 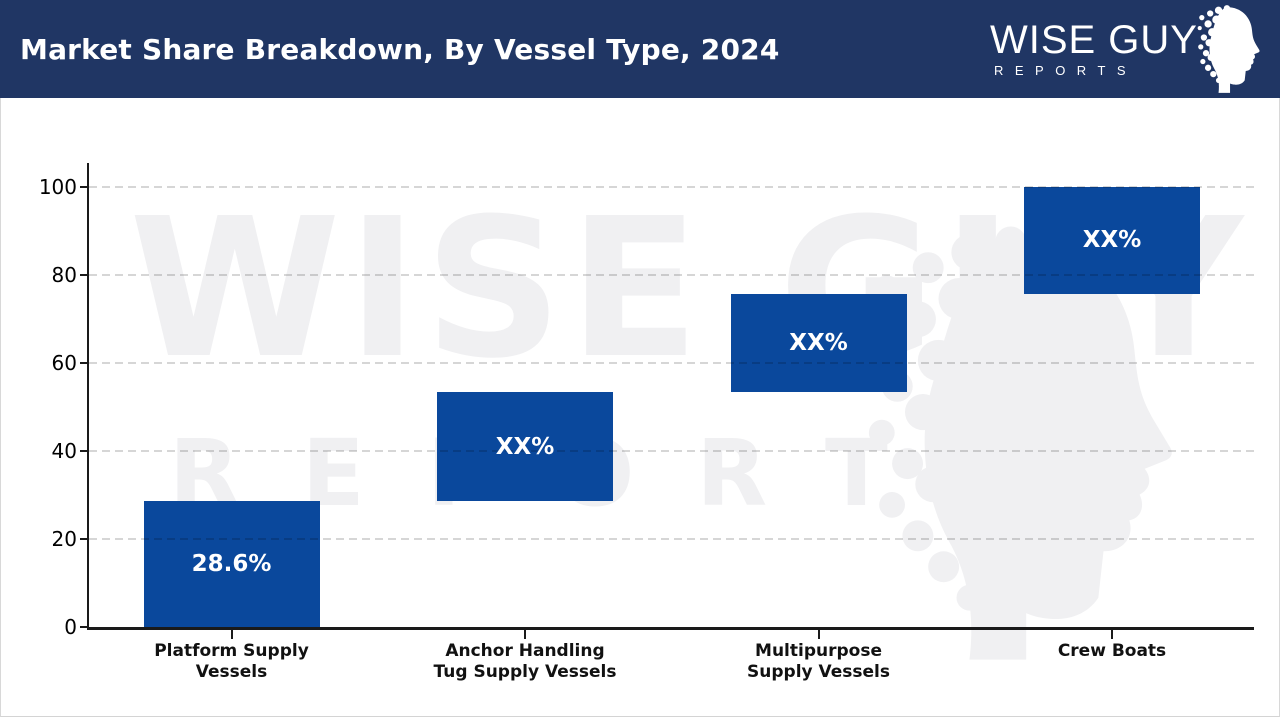 What do you see at coordinates (231, 672) in the screenshot?
I see `x-category-line: Vessels` at bounding box center [231, 672].